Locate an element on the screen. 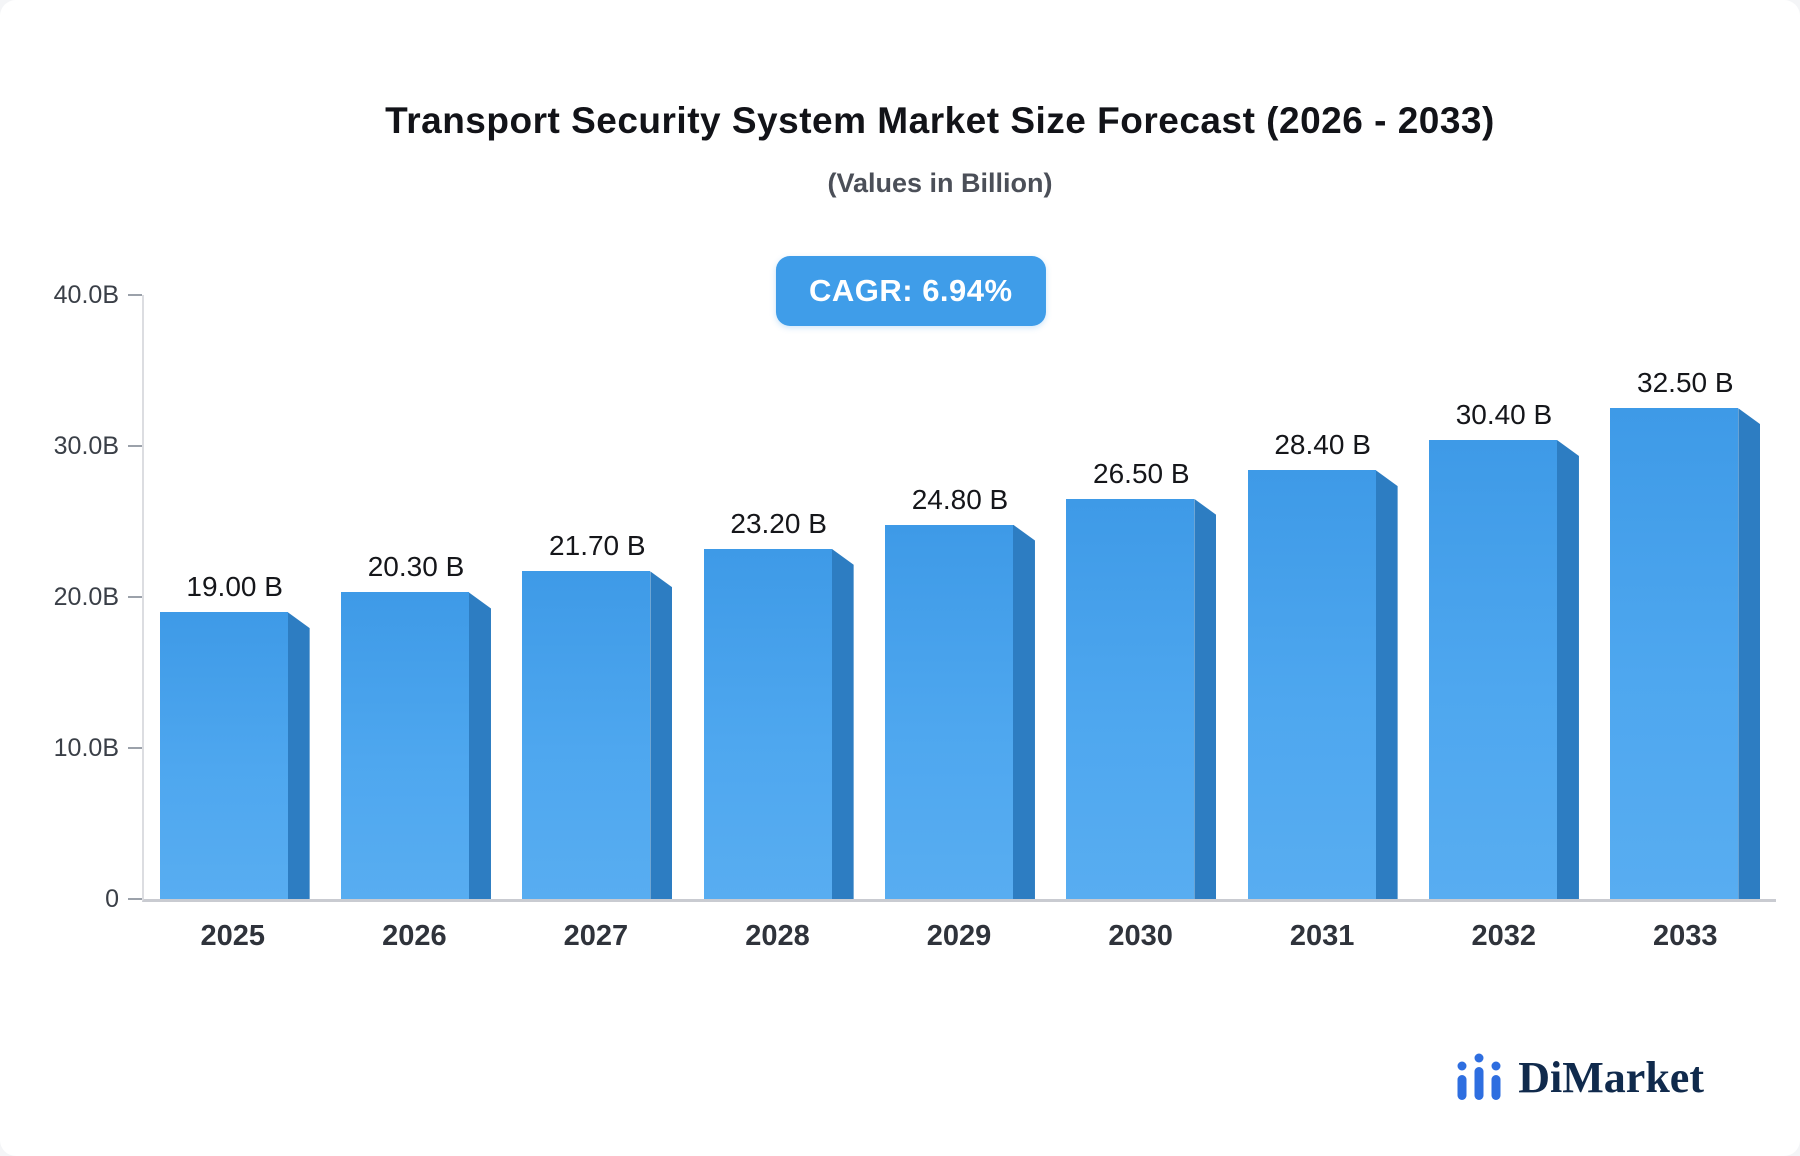 Image resolution: width=1800 pixels, height=1156 pixels. y-tick: 30.0B is located at coordinates (89, 446).